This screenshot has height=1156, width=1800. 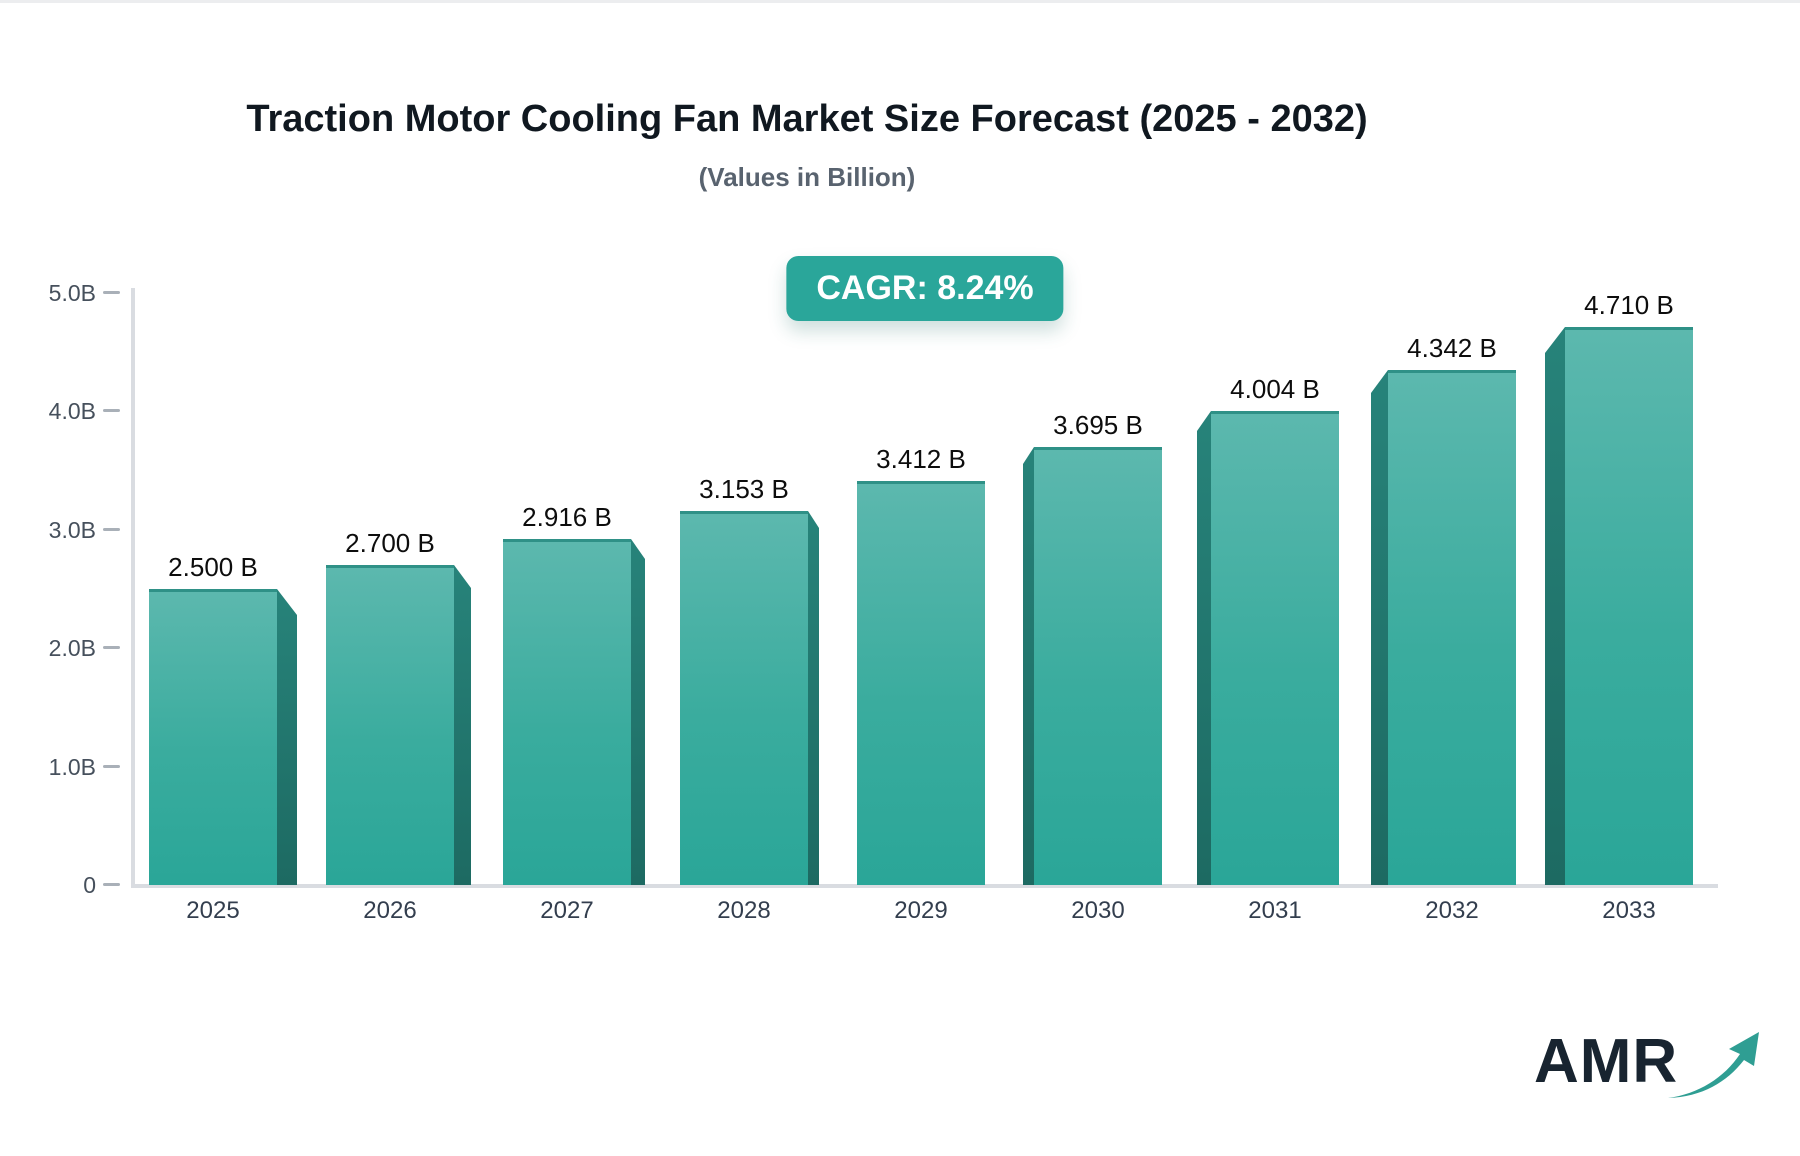 I want to click on bar-2026, so click(x=390, y=725).